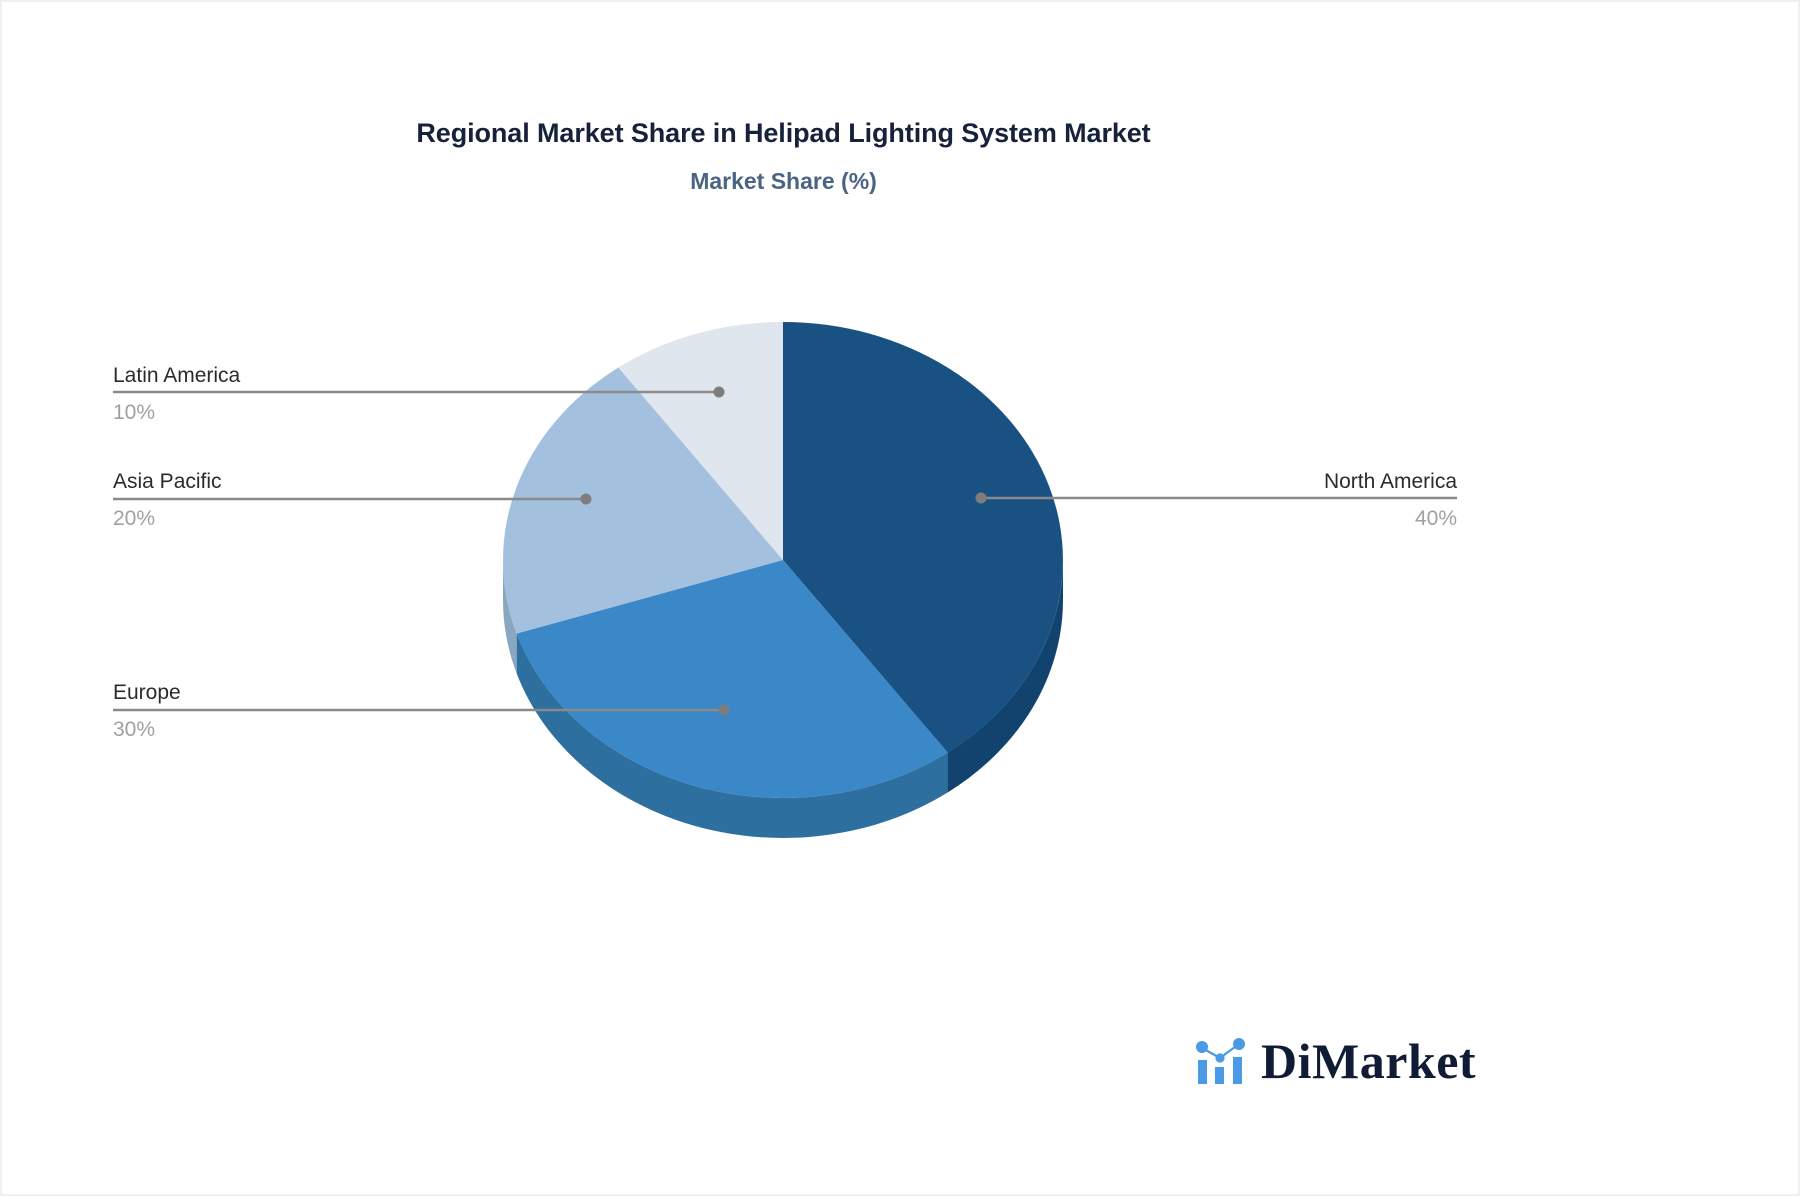 The image size is (1800, 1196). I want to click on leader-dot-europe, so click(724, 710).